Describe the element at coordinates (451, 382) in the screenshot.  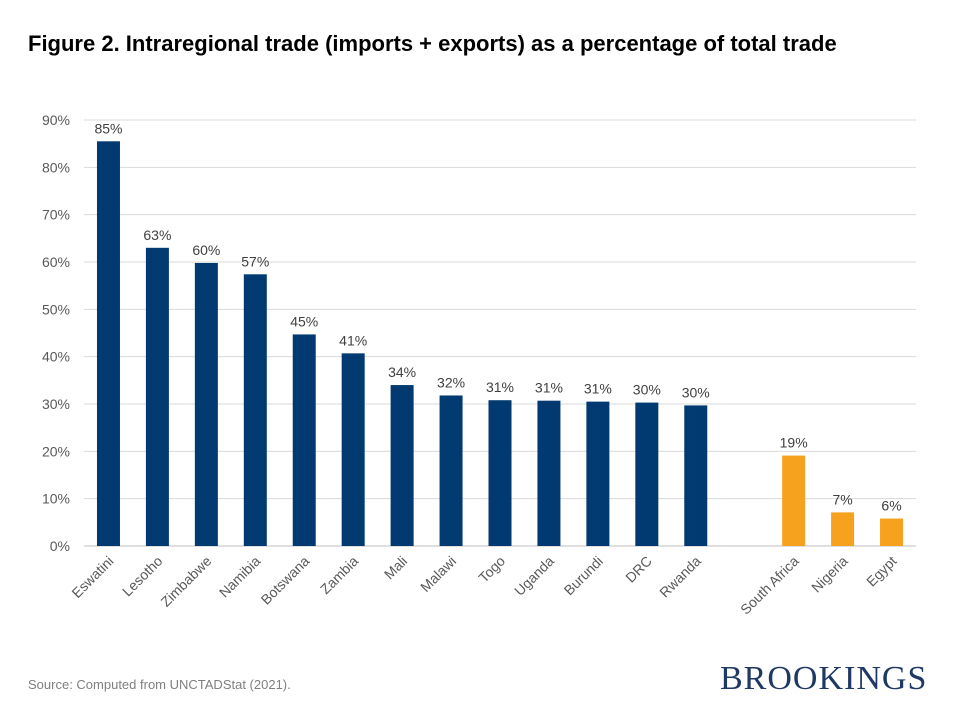
I see `data-label: 32%` at that location.